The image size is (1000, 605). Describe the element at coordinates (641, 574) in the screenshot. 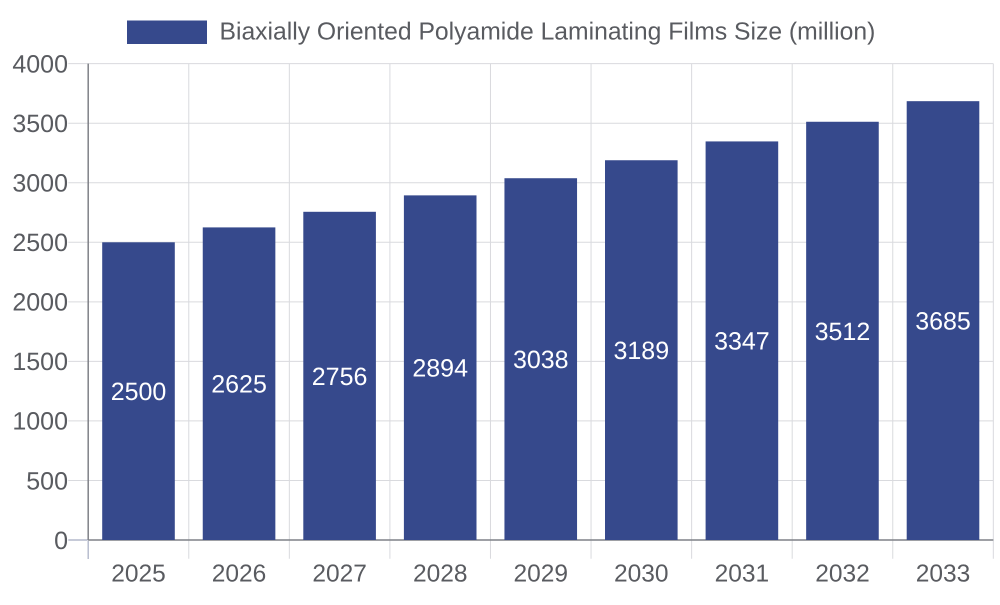

I see `svg-text: 2030` at that location.